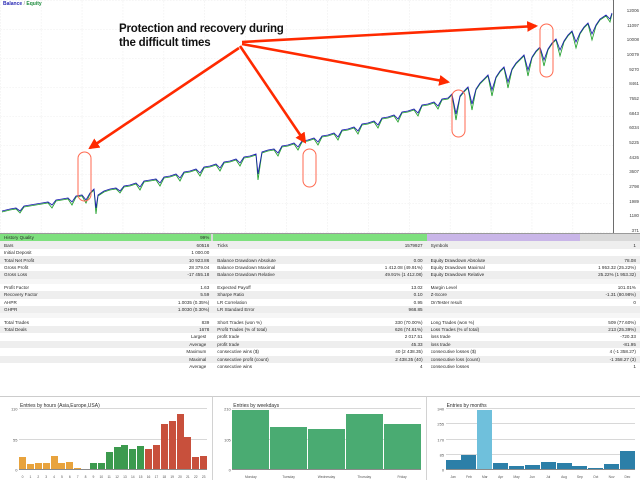  Describe the element at coordinates (320, 344) in the screenshot. I see `table-row: Average profit trade 45.33 loss trade -81.95` at that location.